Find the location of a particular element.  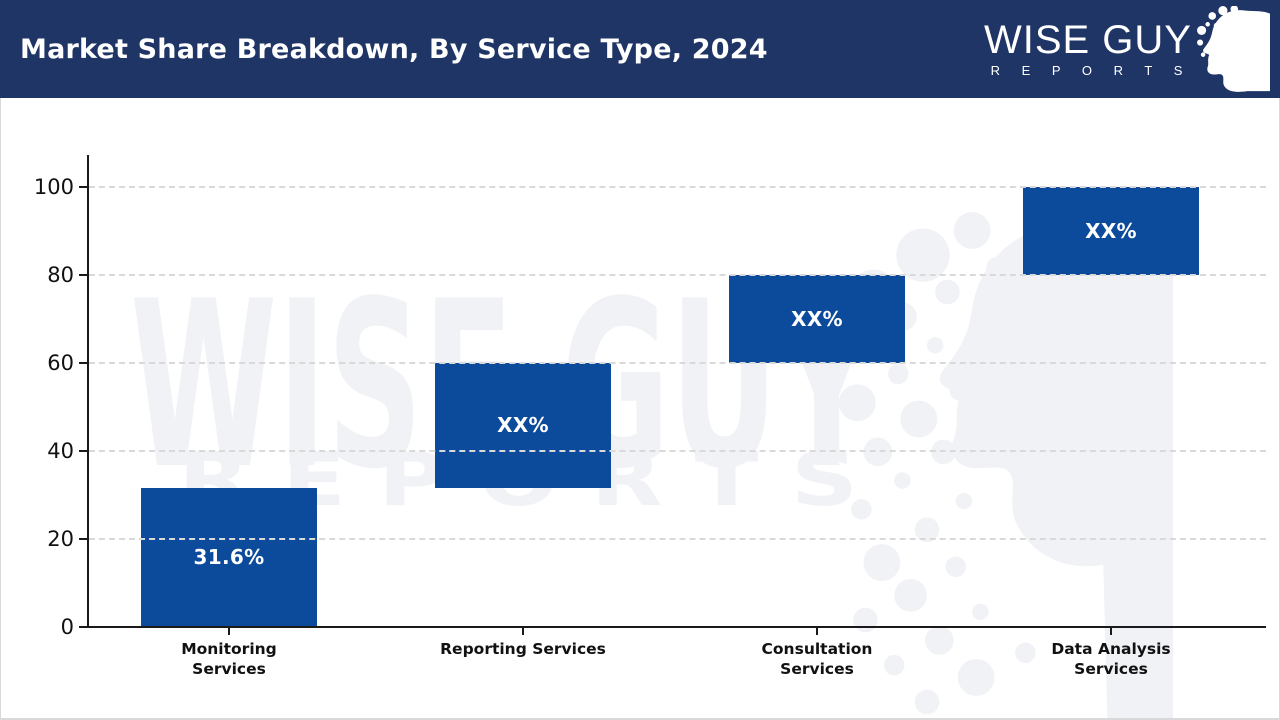

brand-logo-text: WISE GUY R E P O R T S is located at coordinates (1088, 49).